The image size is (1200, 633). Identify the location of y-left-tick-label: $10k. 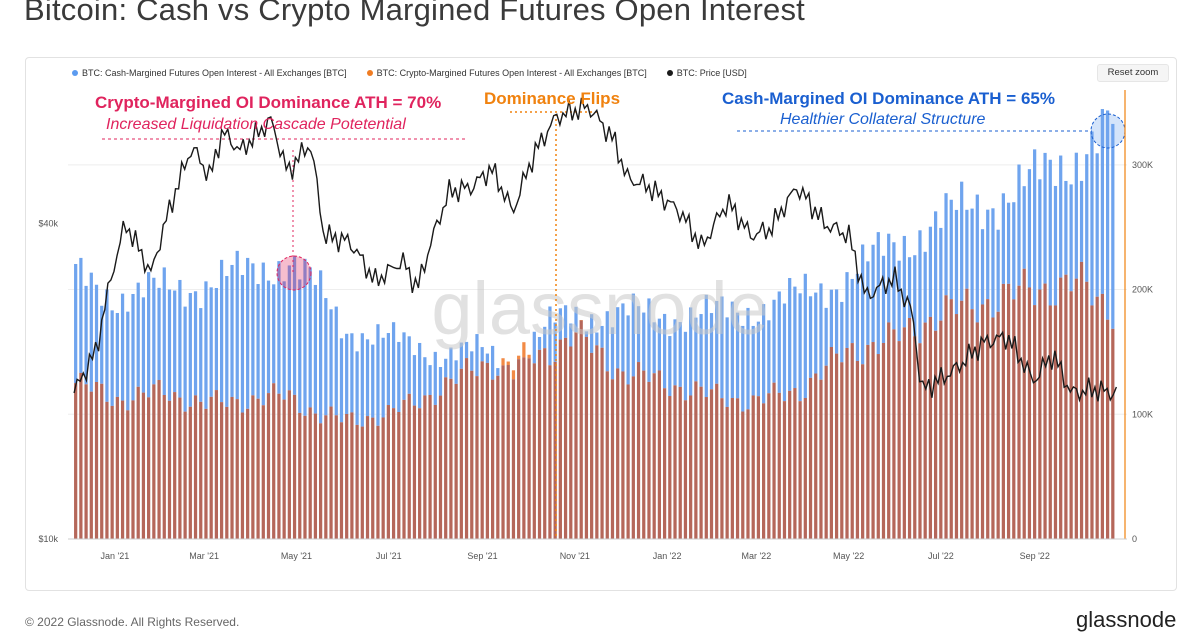
(48, 539).